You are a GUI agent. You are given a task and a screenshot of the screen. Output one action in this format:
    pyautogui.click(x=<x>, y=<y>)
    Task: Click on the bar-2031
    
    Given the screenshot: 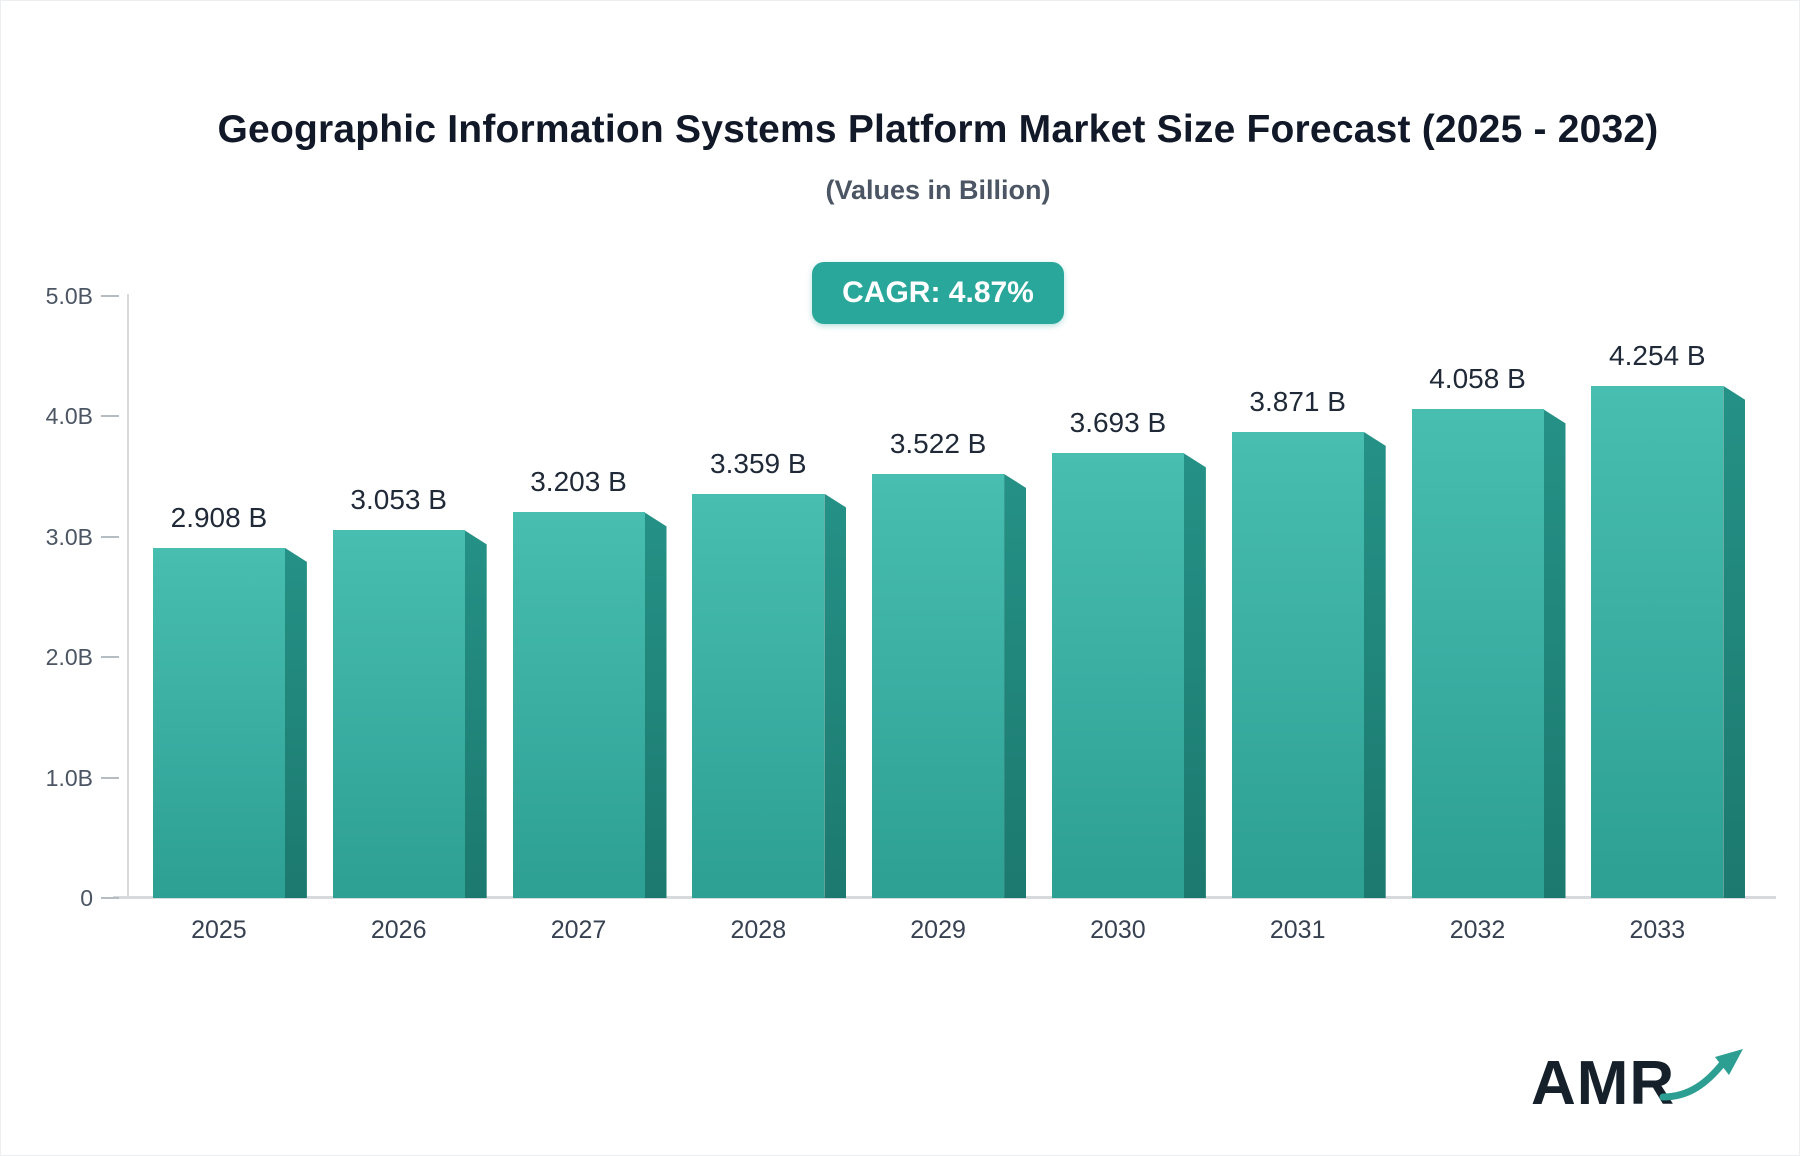 What is the action you would take?
    pyautogui.click(x=1308, y=664)
    